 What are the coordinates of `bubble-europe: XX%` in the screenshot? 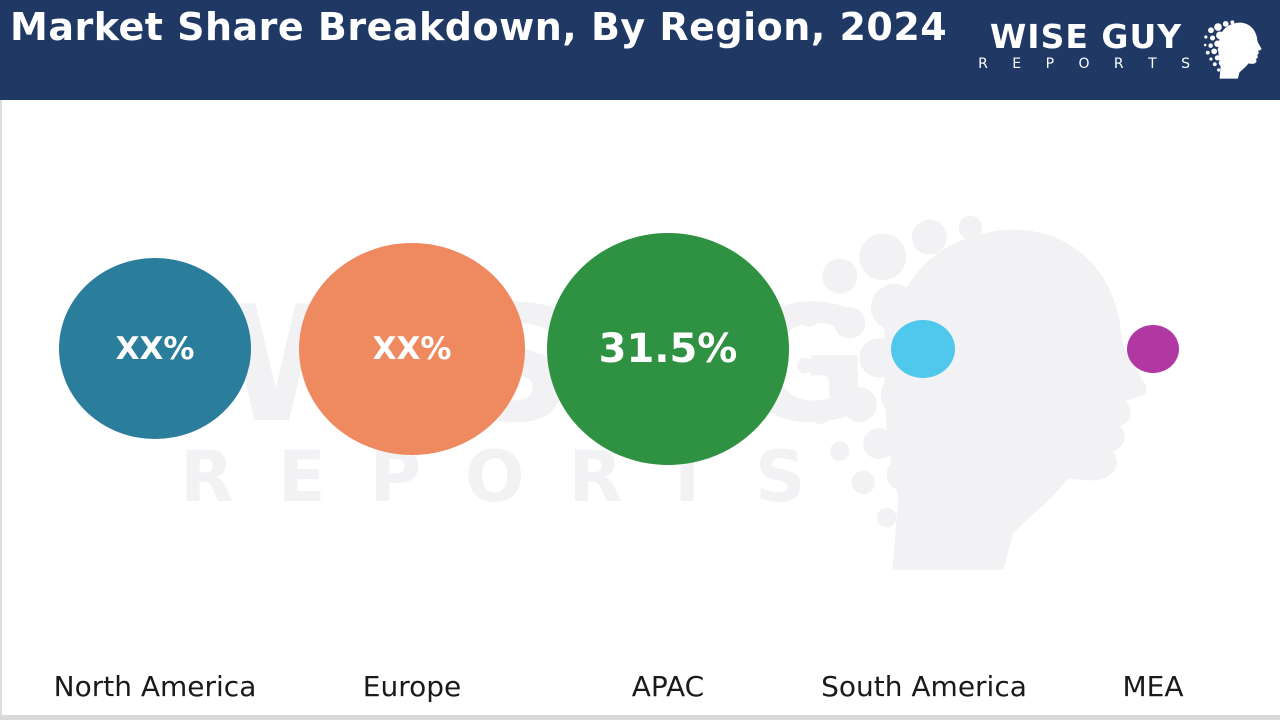 It's located at (412, 349).